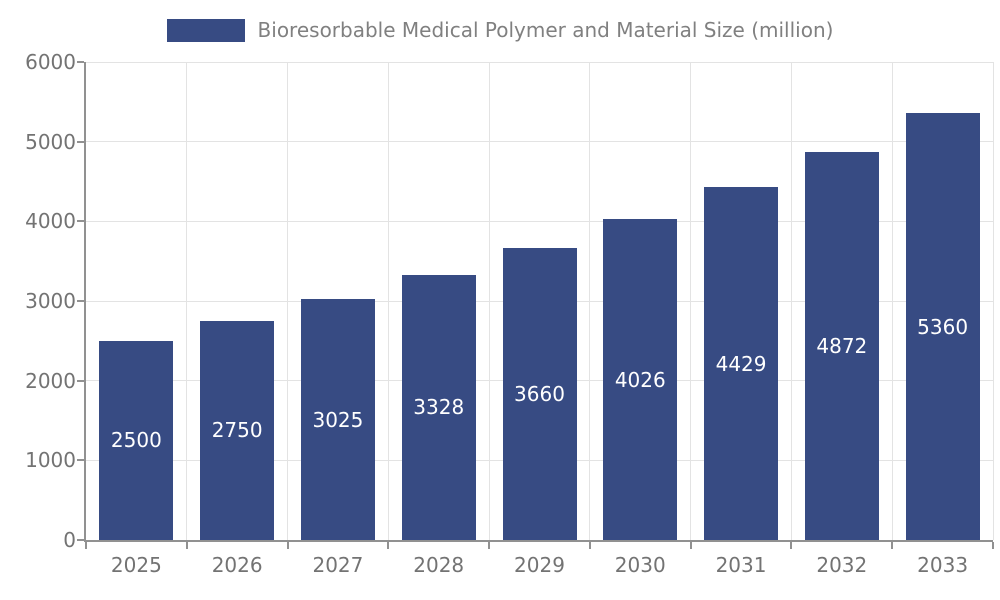 This screenshot has height=600, width=1000. What do you see at coordinates (50, 301) in the screenshot?
I see `y-axis-tick-label: 3000` at bounding box center [50, 301].